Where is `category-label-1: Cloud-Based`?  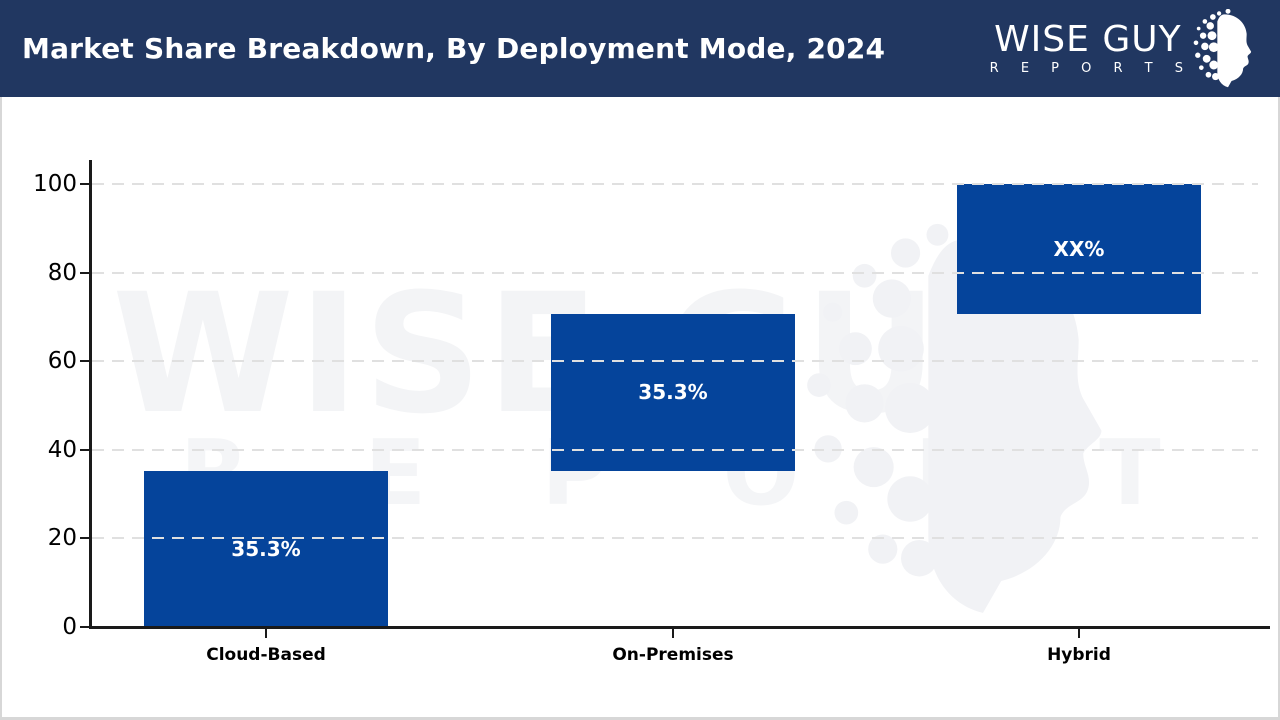 category-label-1: Cloud-Based is located at coordinates (266, 655).